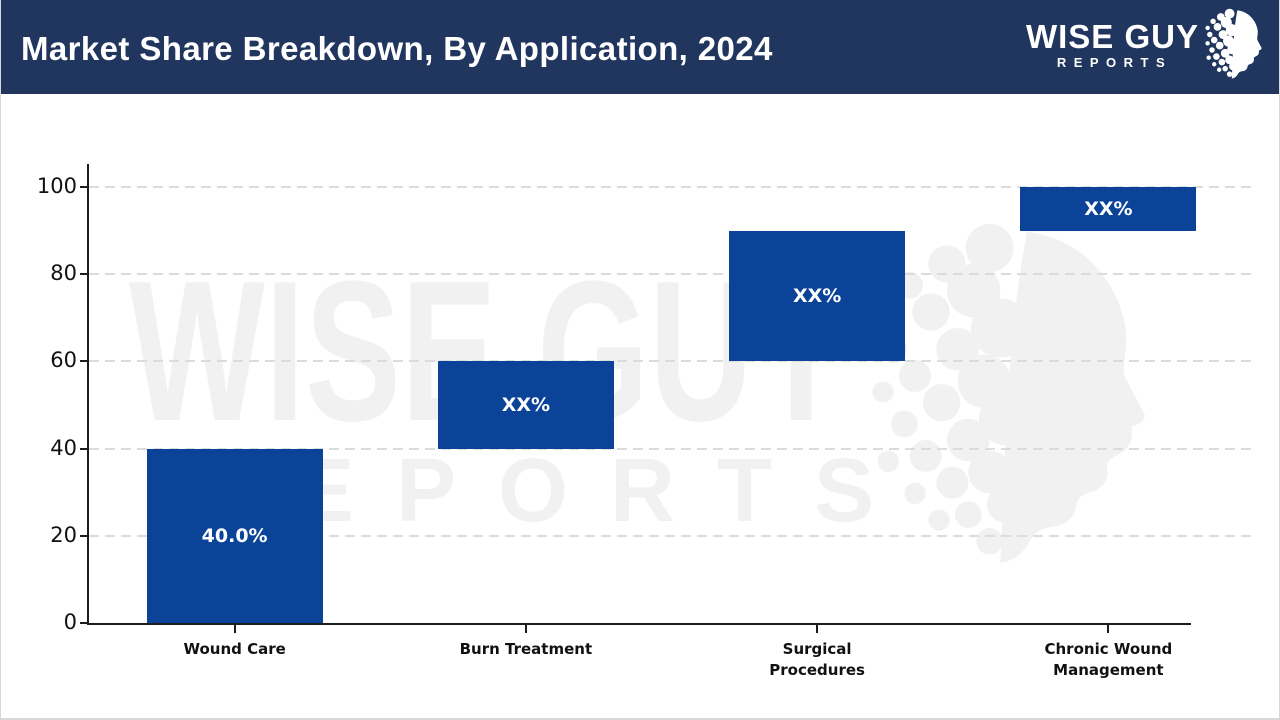 The width and height of the screenshot is (1280, 720). What do you see at coordinates (1114, 63) in the screenshot?
I see `wiseguy-reports-subtext: REPORTS` at bounding box center [1114, 63].